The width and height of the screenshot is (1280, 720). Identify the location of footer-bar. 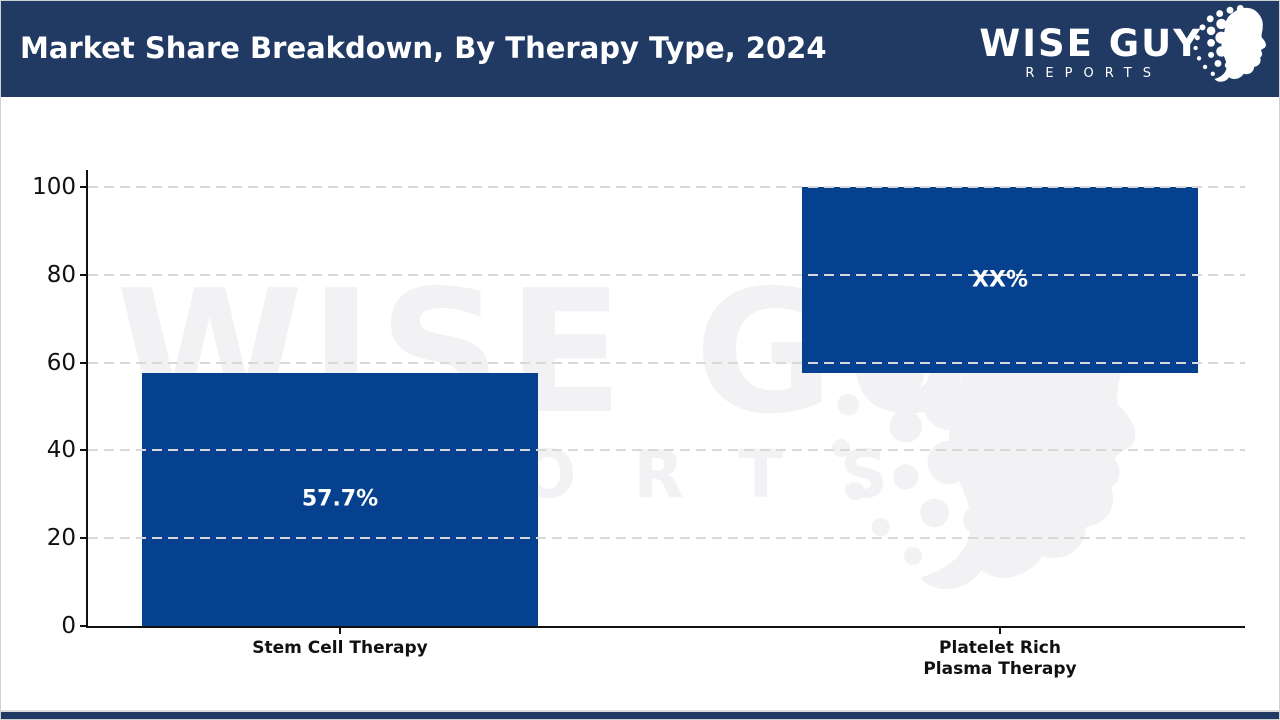
(640, 715).